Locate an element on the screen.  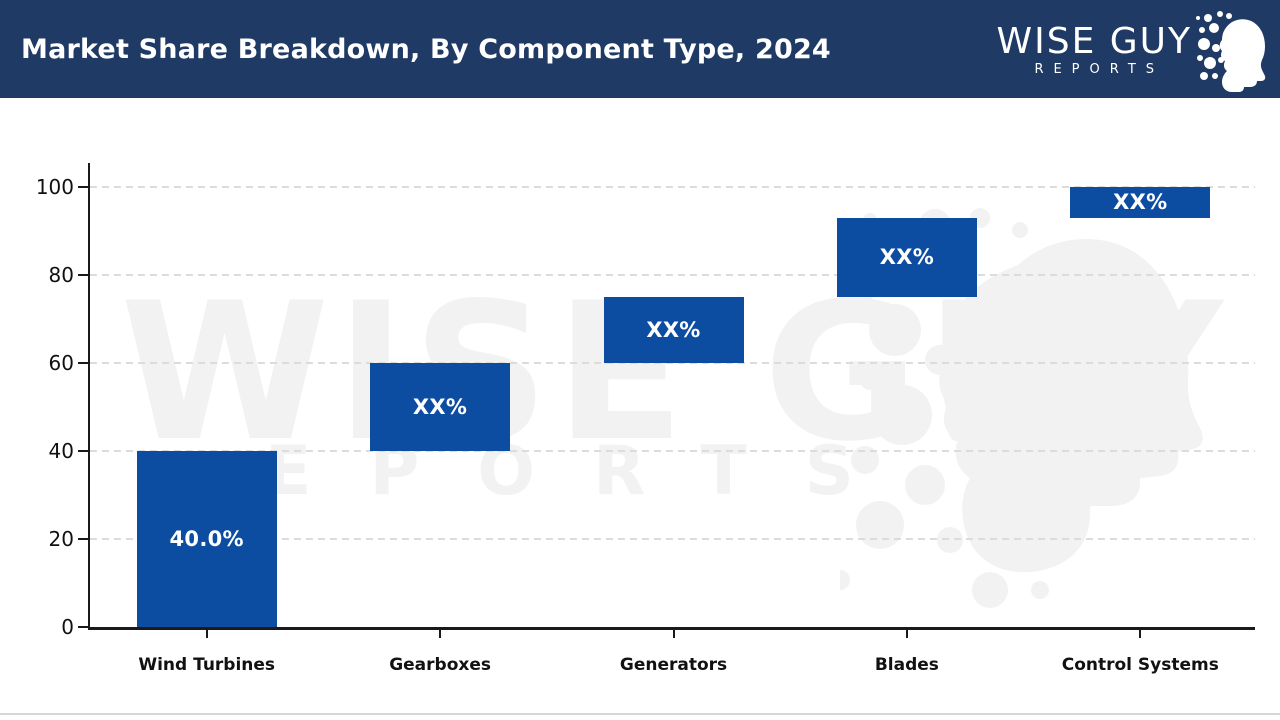
bar-generators: XX% is located at coordinates (673, 330).